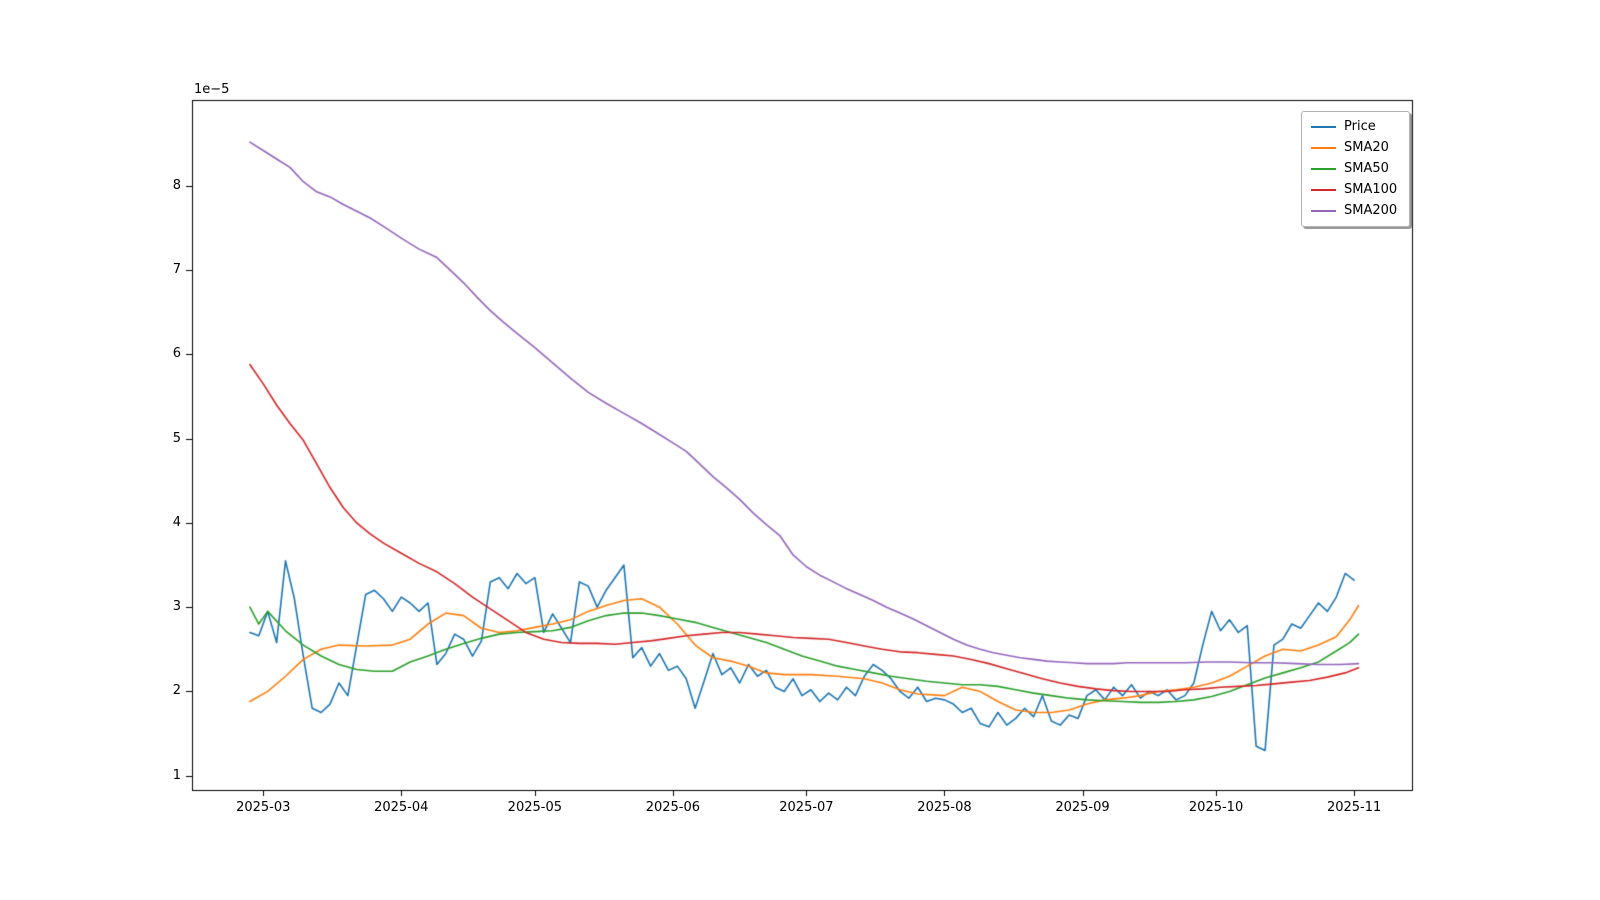  I want to click on y-tick-label-3: 3, so click(176, 607).